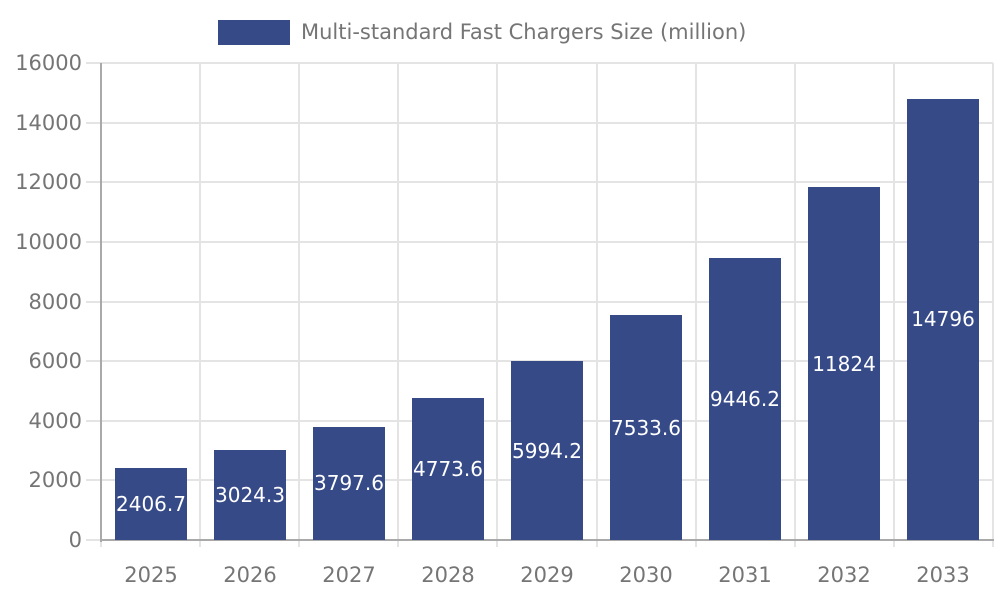 This screenshot has width=1000, height=600. What do you see at coordinates (151, 575) in the screenshot?
I see `x-axis-tick-label: 2025` at bounding box center [151, 575].